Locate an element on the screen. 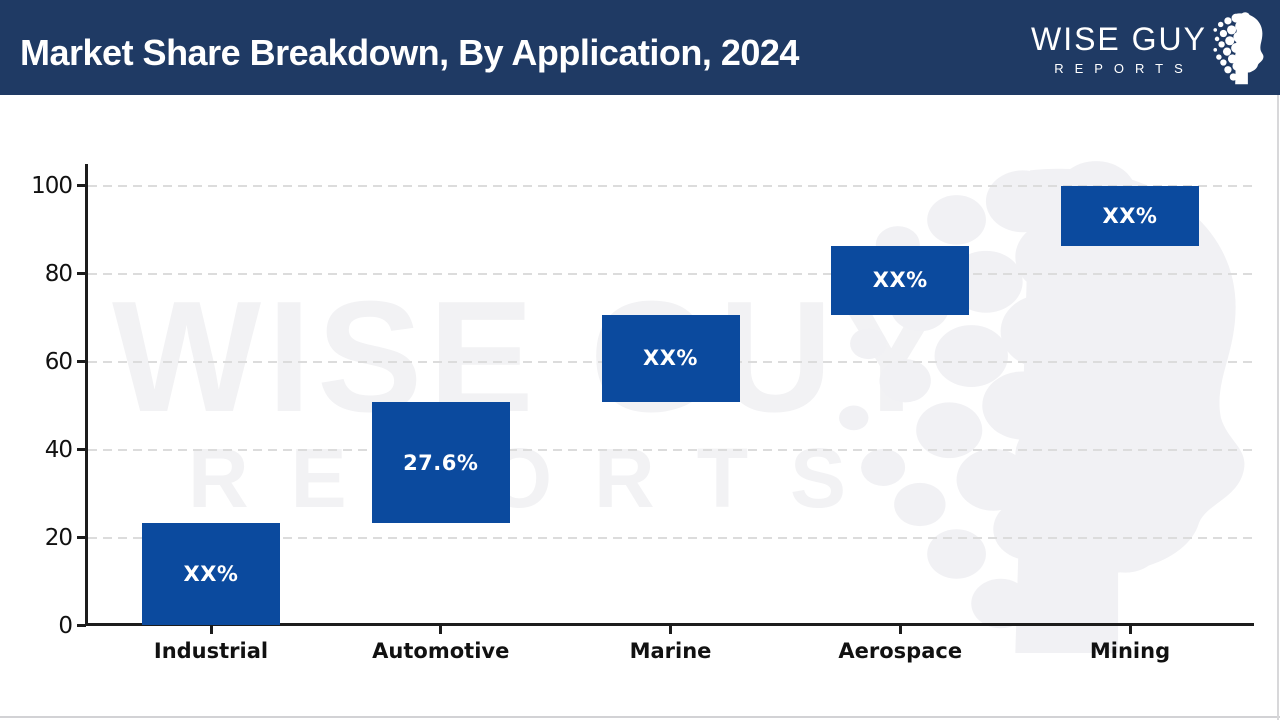 This screenshot has height=720, width=1280. y-axis-line is located at coordinates (86, 394).